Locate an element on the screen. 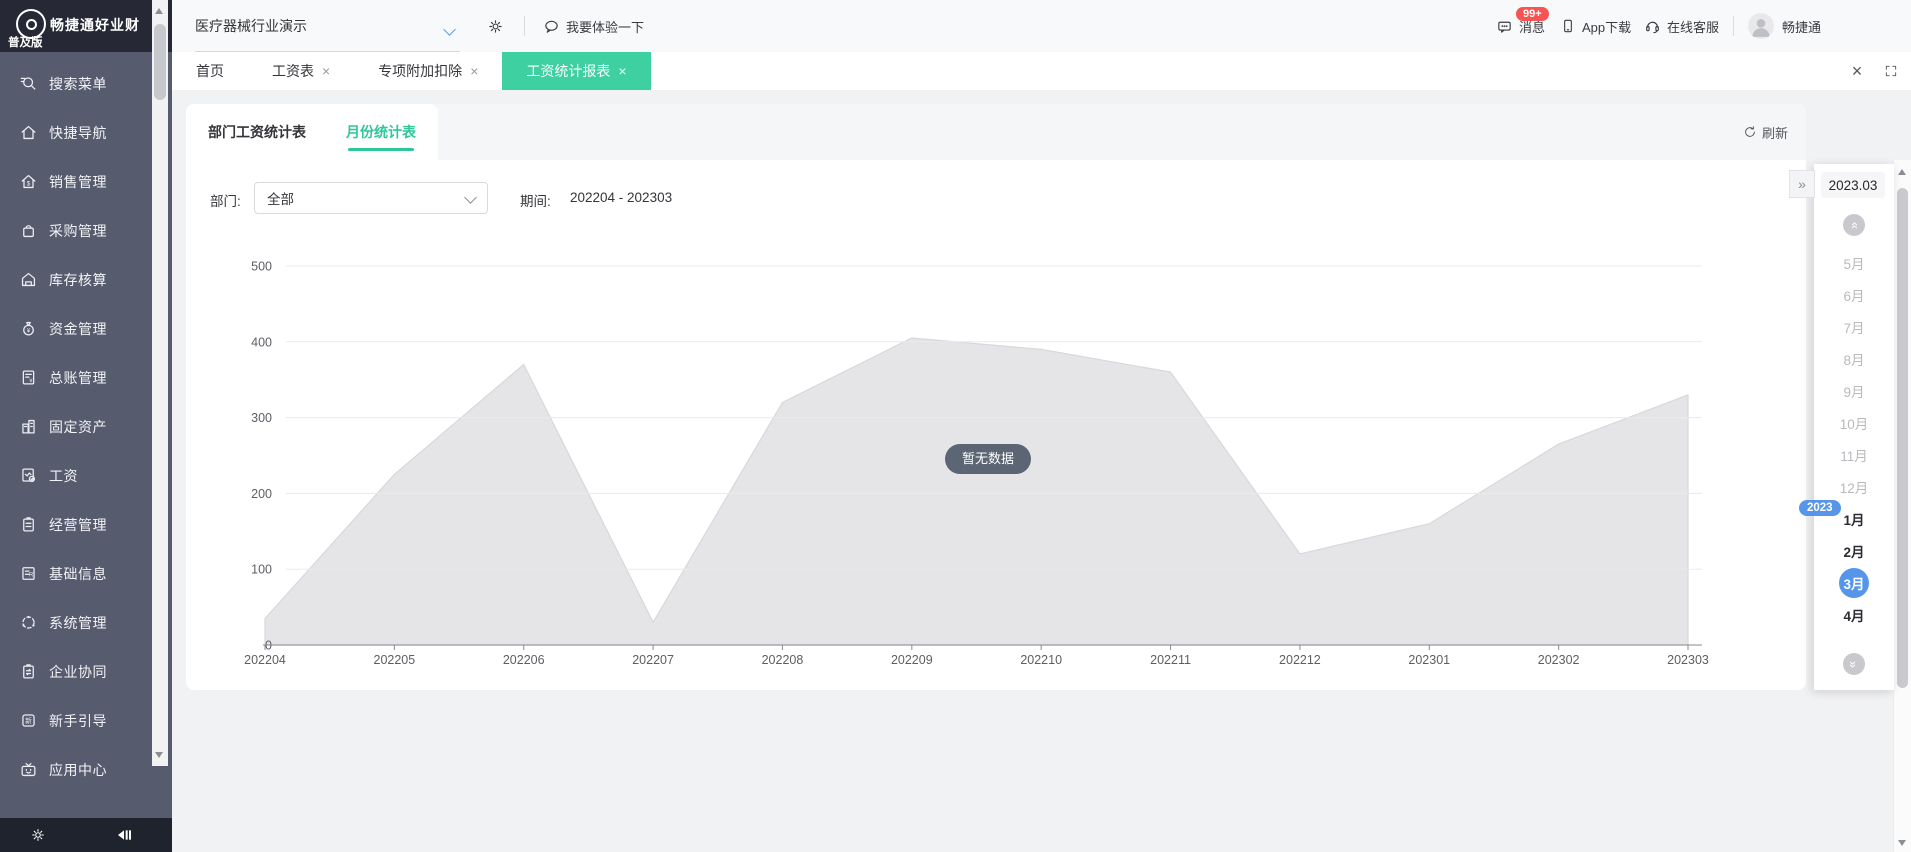  month-item: 8月 is located at coordinates (1854, 359).